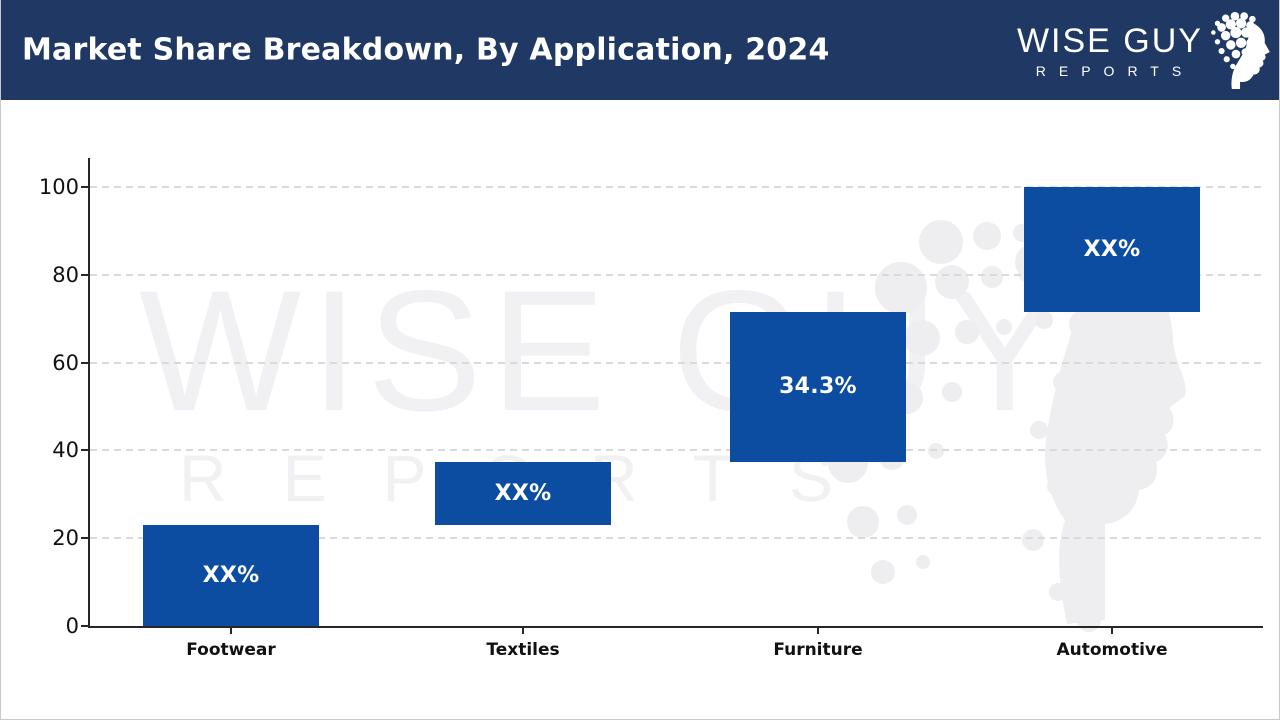  I want to click on x-tick-furniture, so click(818, 630).